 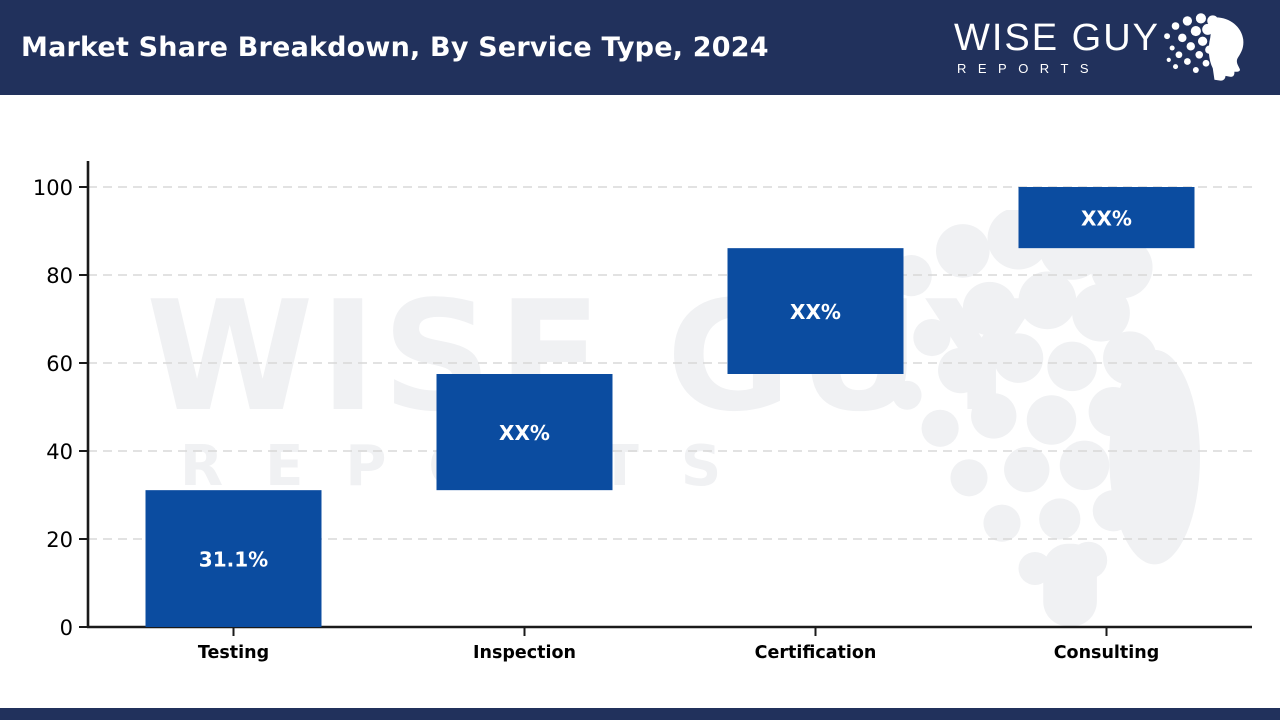 I want to click on wiseguy-logo-text: WISE GUY REPORTS, so click(x=1057, y=47).